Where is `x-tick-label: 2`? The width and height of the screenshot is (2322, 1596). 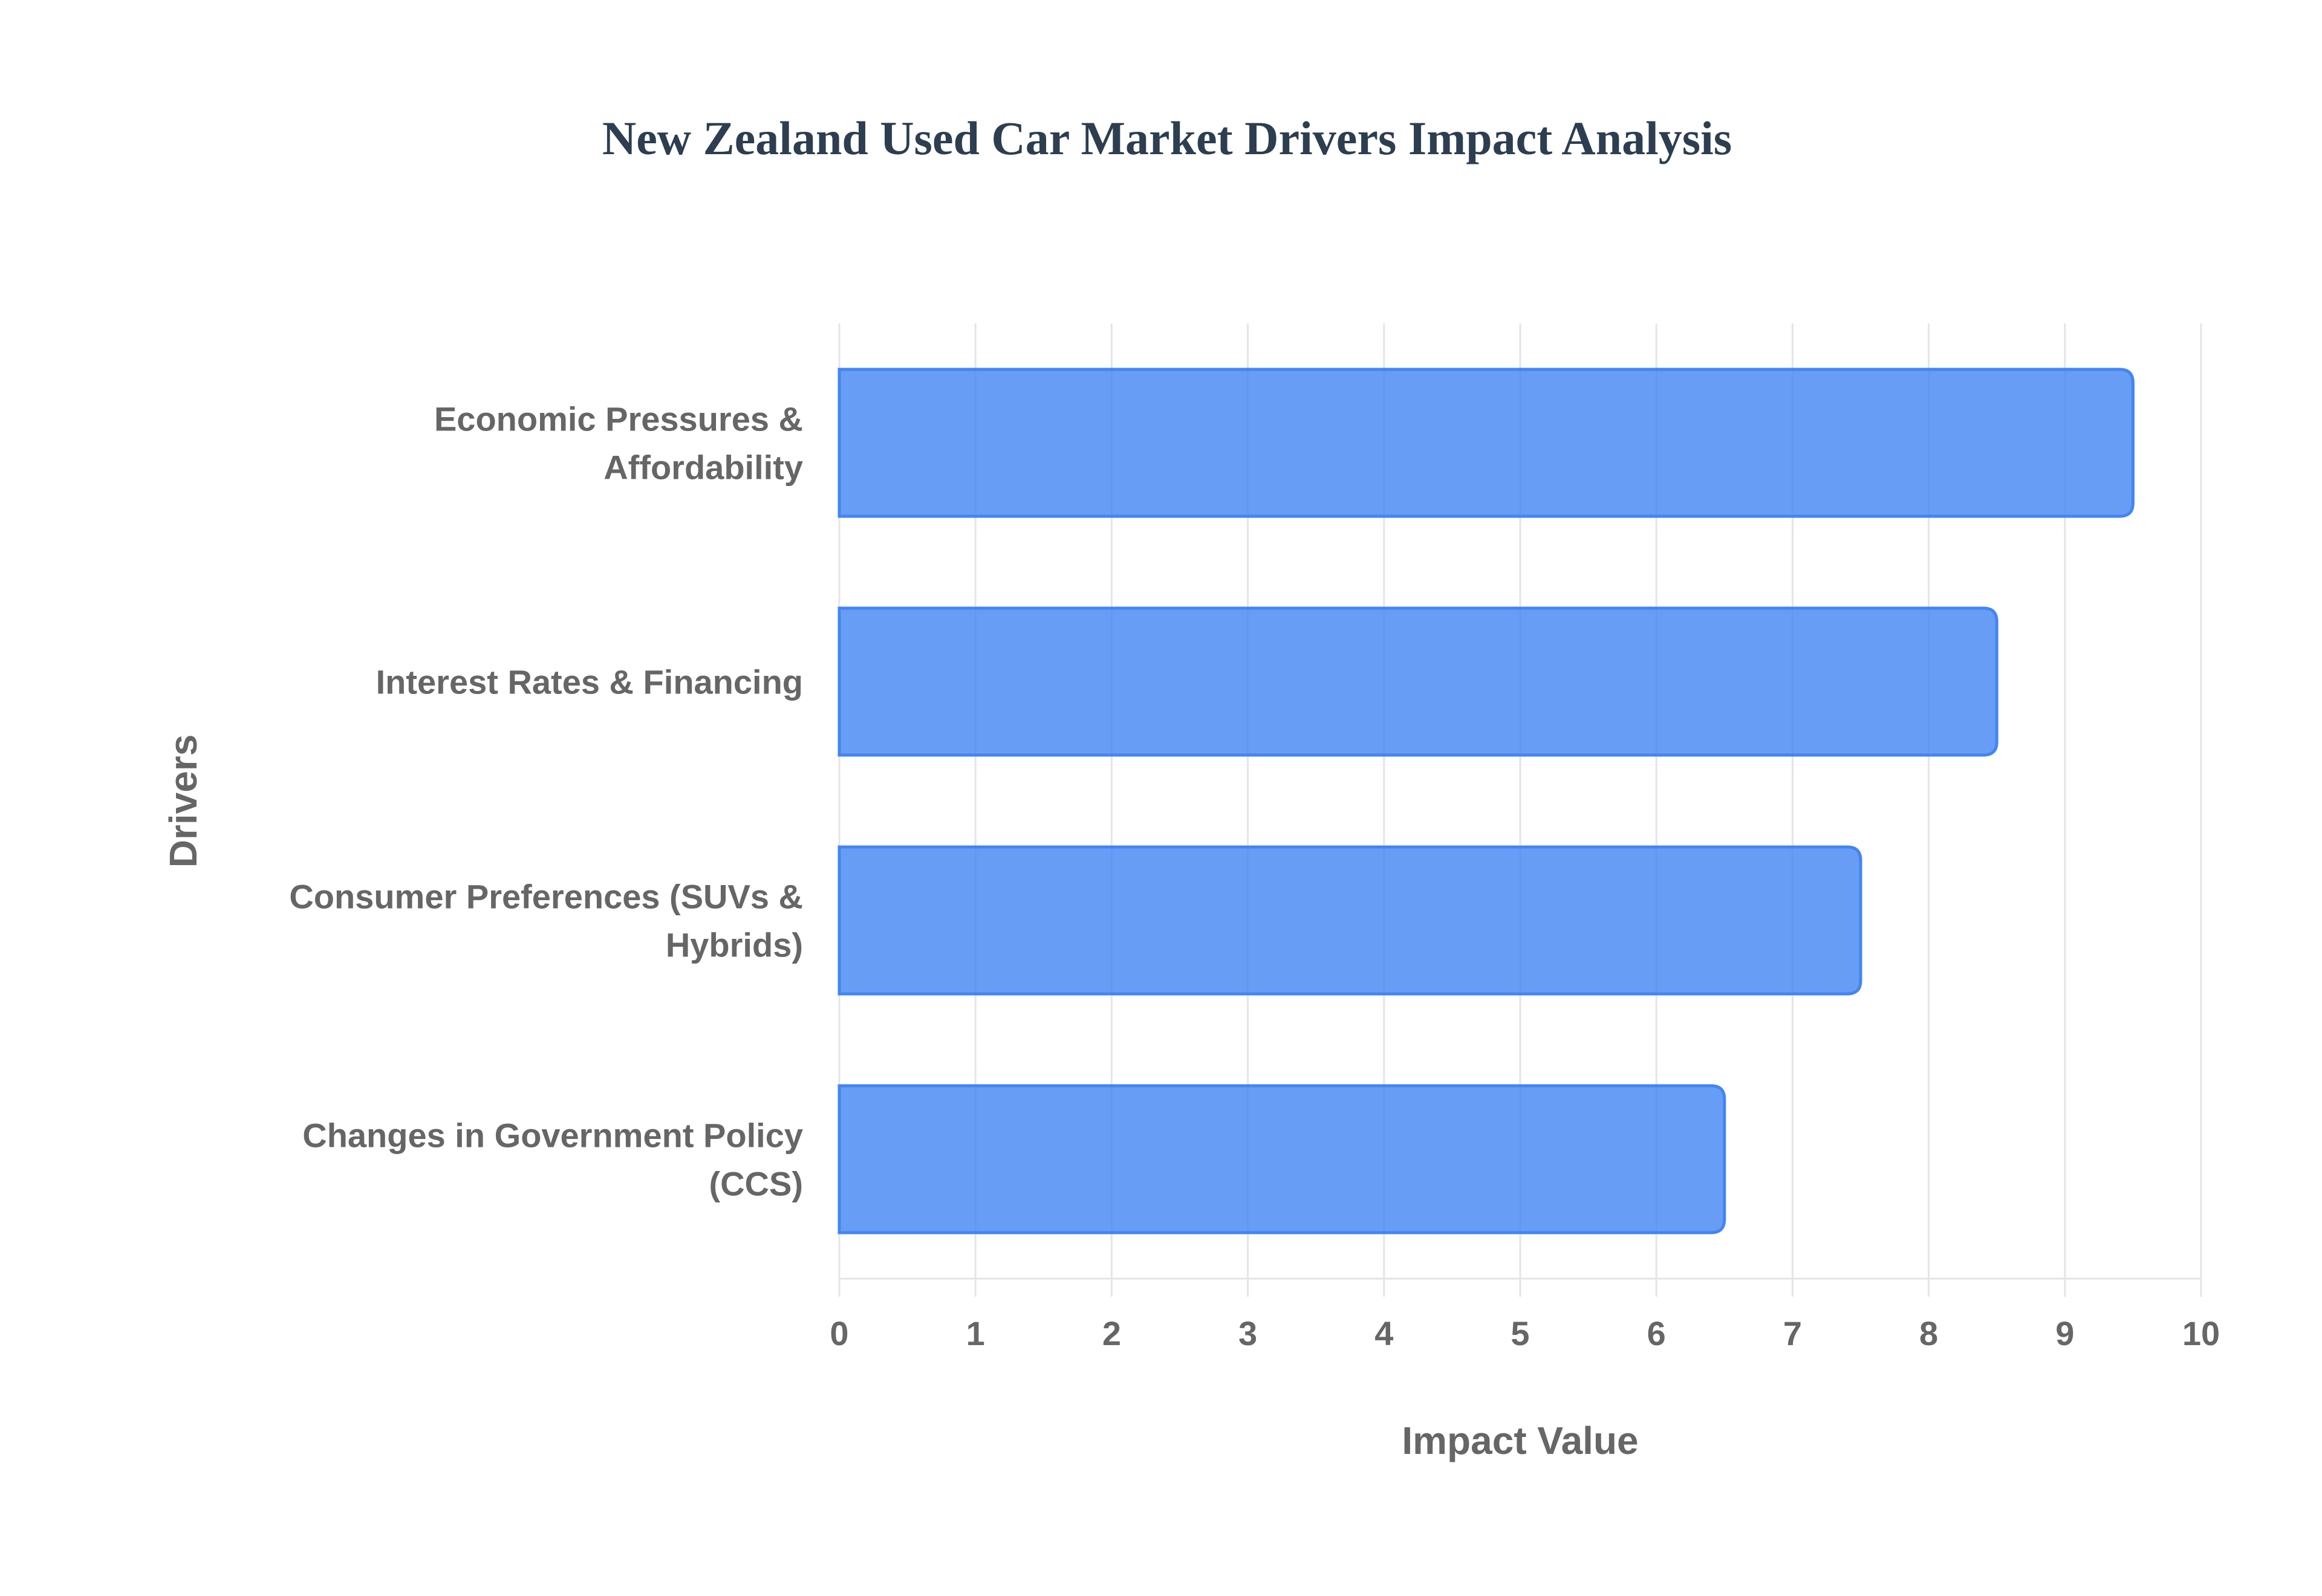
x-tick-label: 2 is located at coordinates (1111, 1333).